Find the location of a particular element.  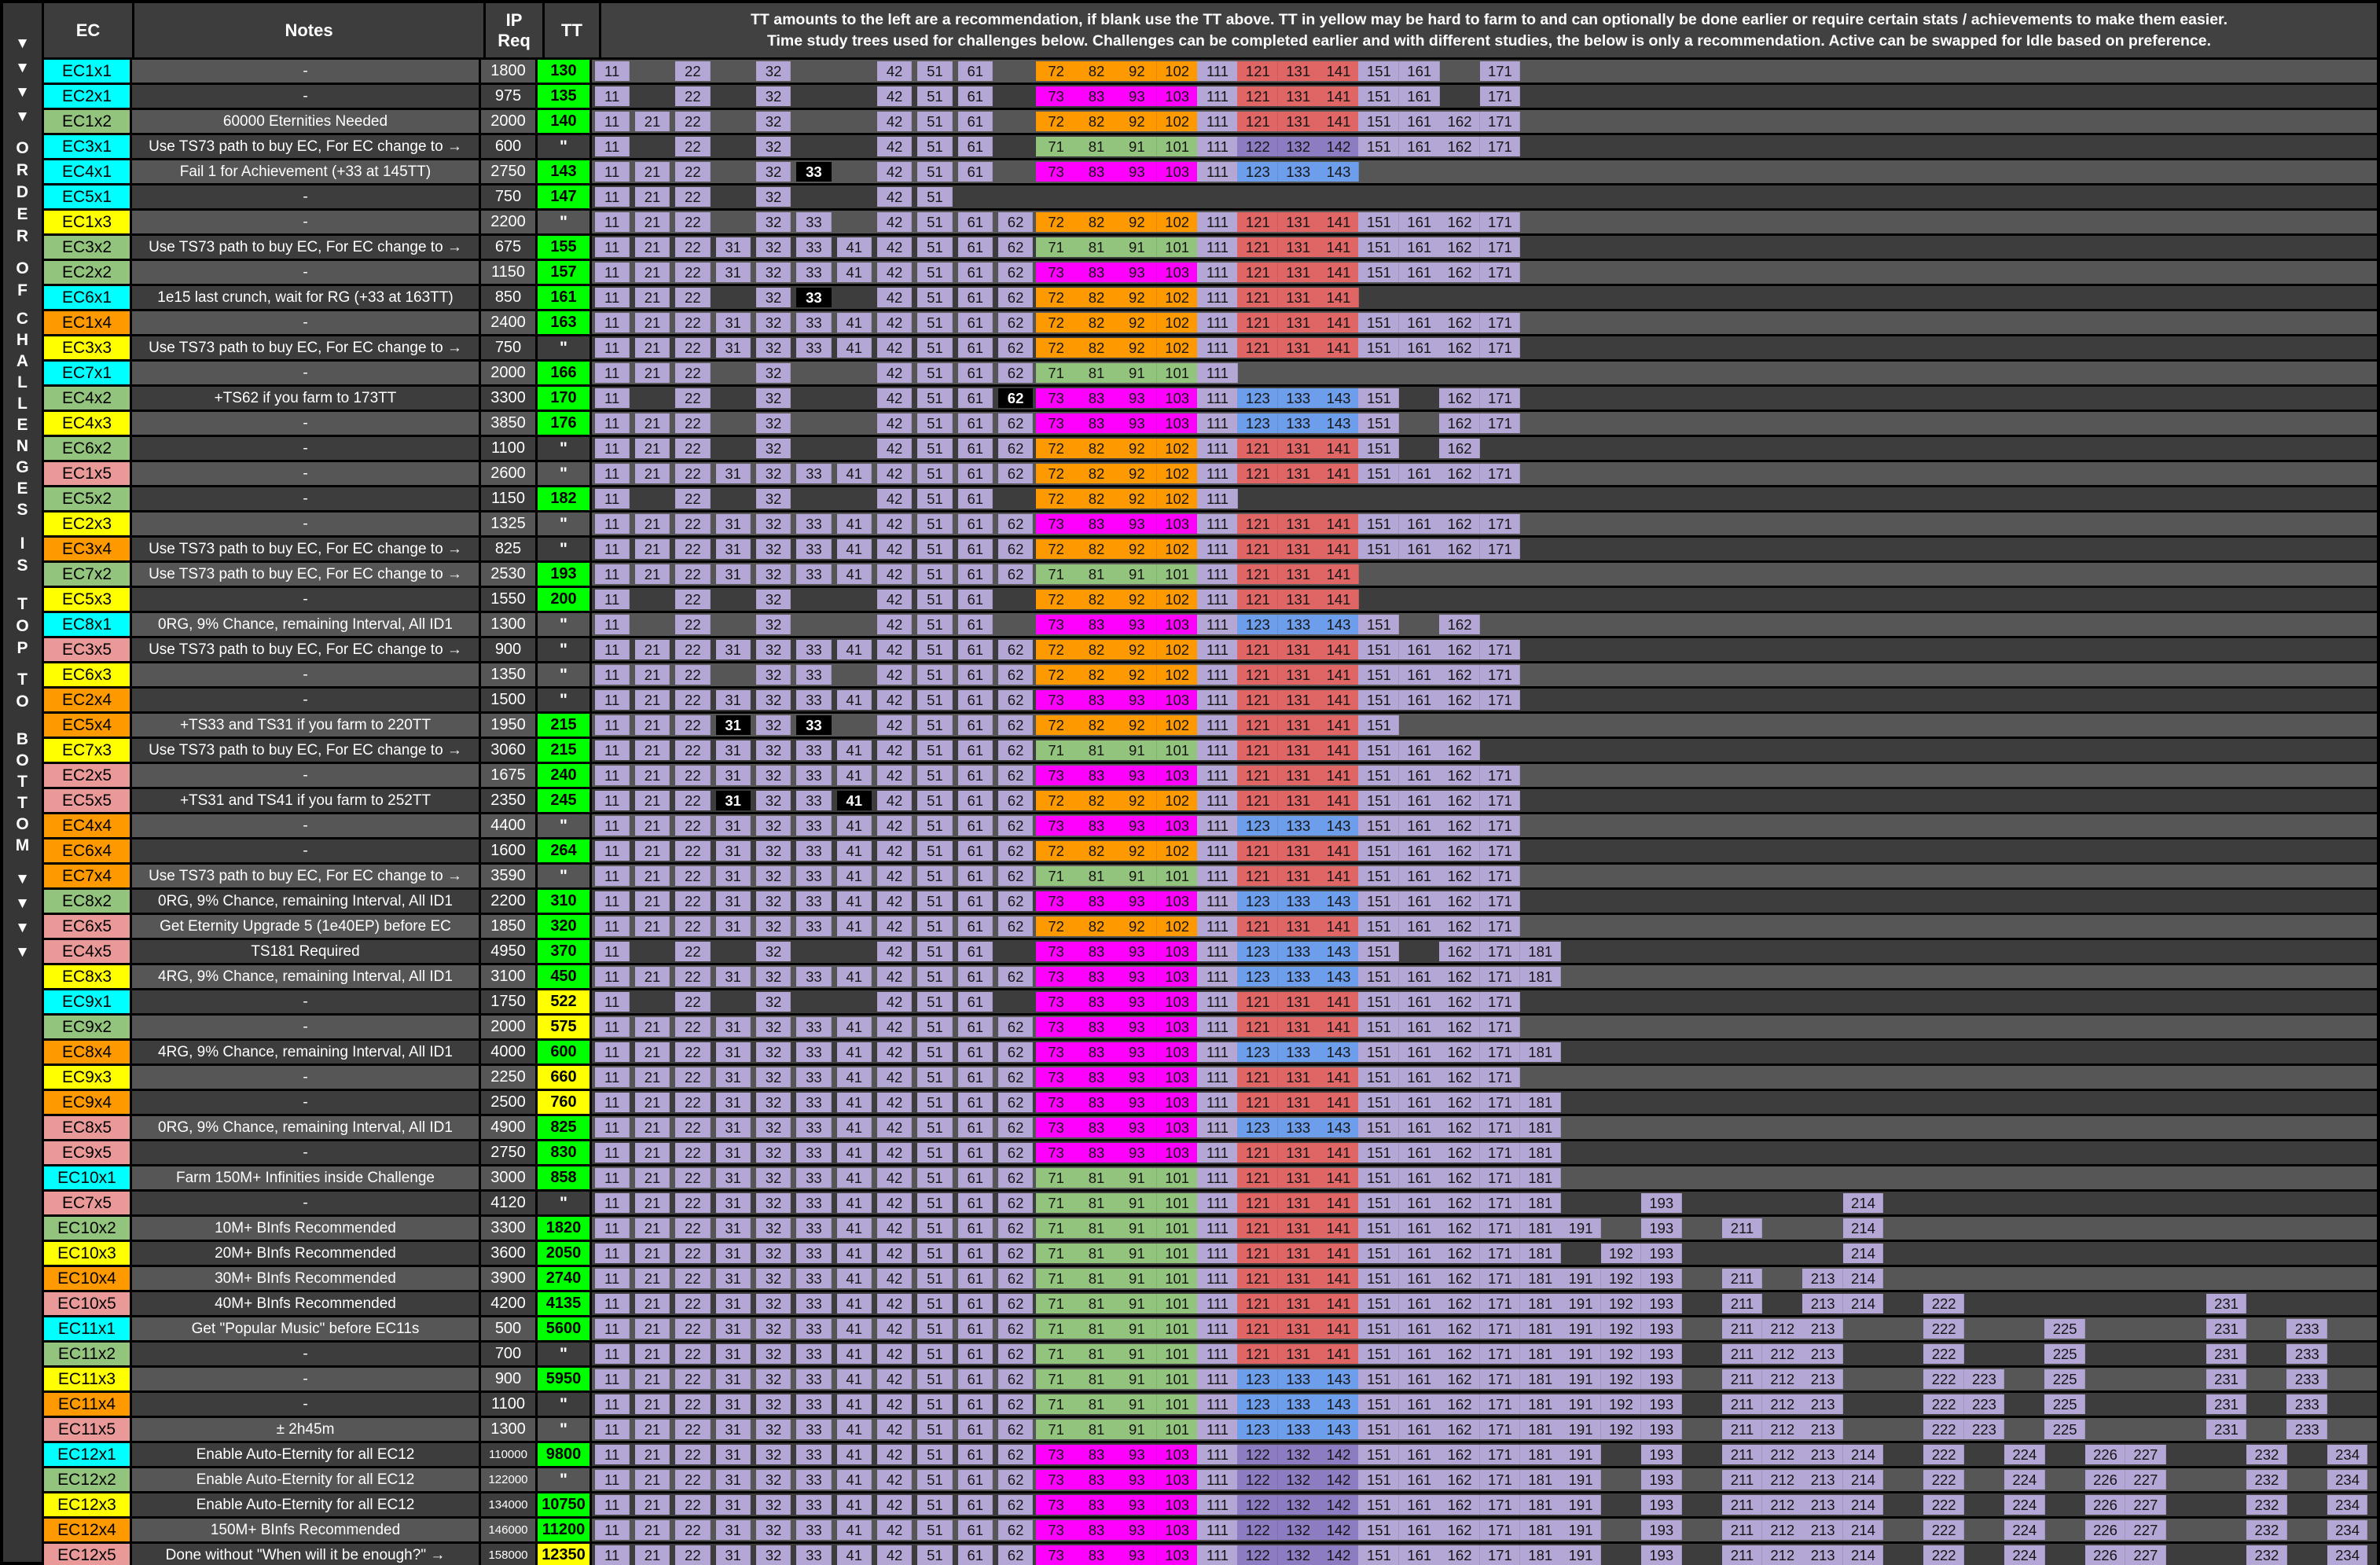

ec-cell: EC4x2 is located at coordinates (88, 398).